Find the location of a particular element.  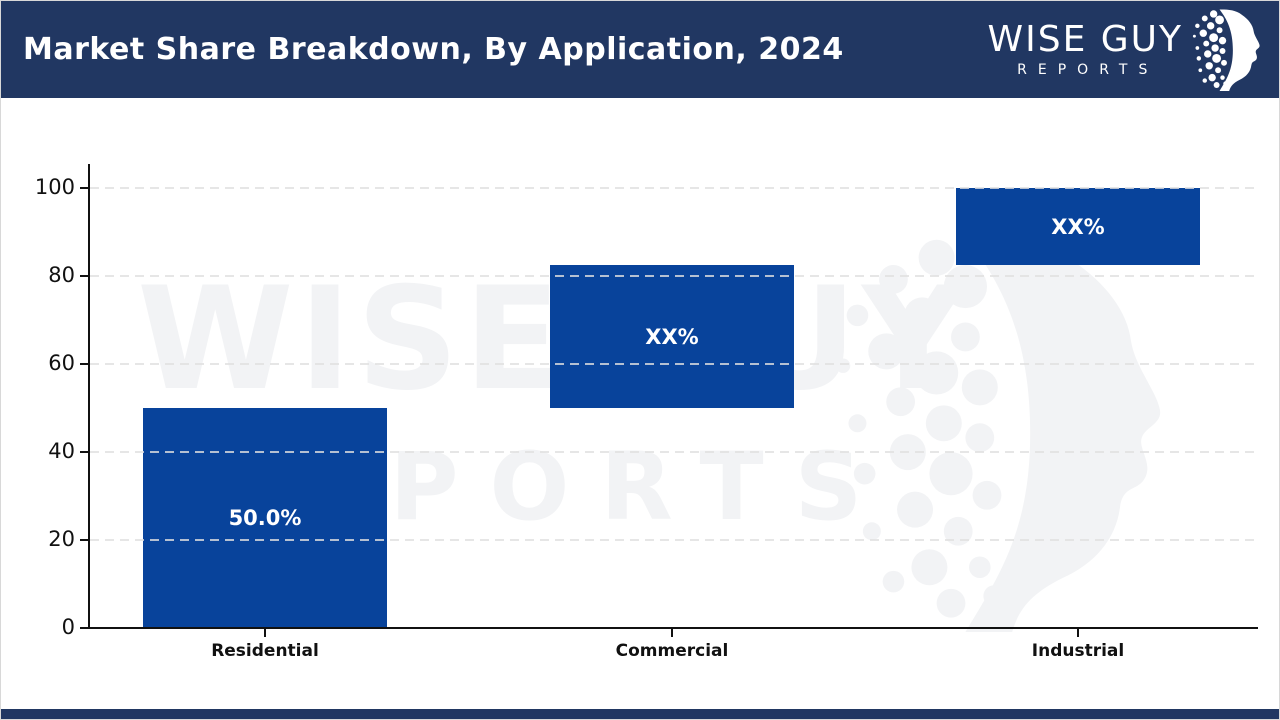

y-axis-spine is located at coordinates (89, 396).